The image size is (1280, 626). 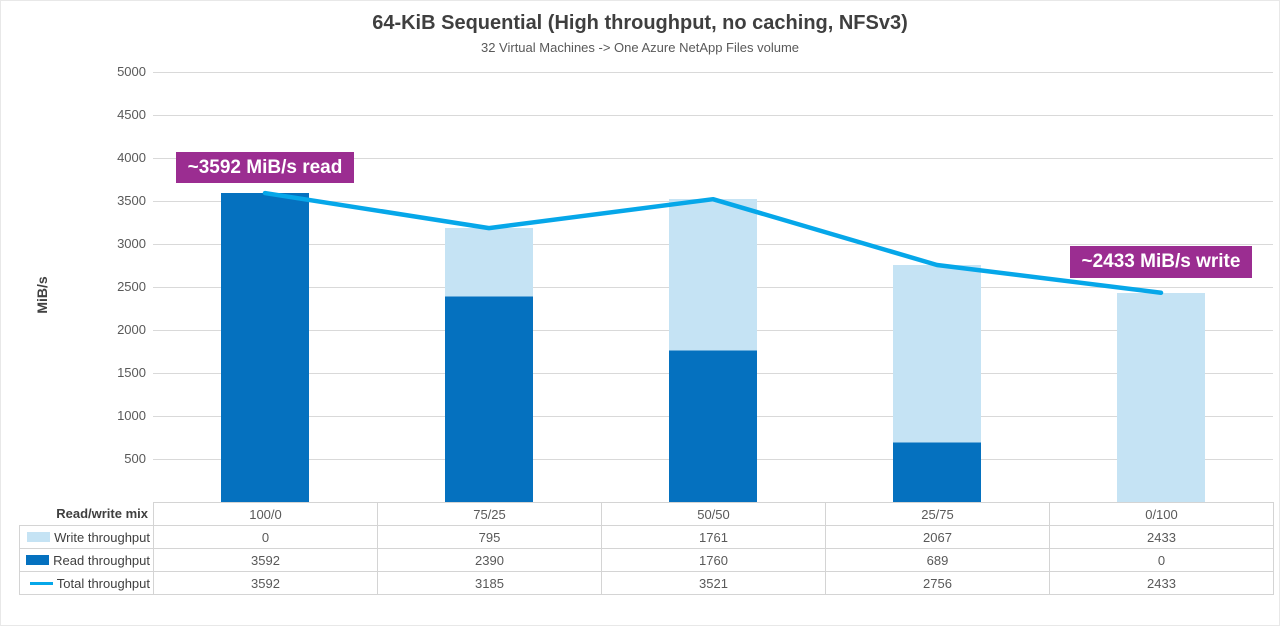 What do you see at coordinates (265, 167) in the screenshot?
I see `read-callout: ~3592 MiB/s read` at bounding box center [265, 167].